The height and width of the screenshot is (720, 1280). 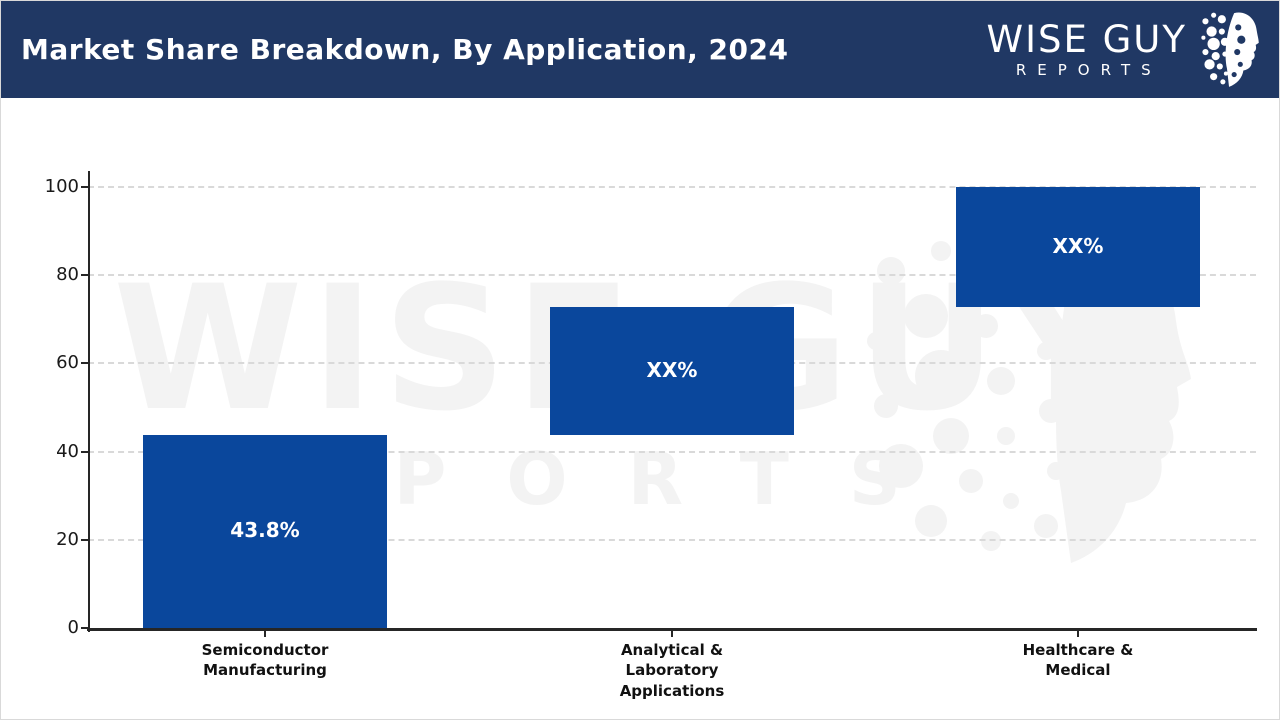 I want to click on bar-value-label-0: 43.8%, so click(x=265, y=530).